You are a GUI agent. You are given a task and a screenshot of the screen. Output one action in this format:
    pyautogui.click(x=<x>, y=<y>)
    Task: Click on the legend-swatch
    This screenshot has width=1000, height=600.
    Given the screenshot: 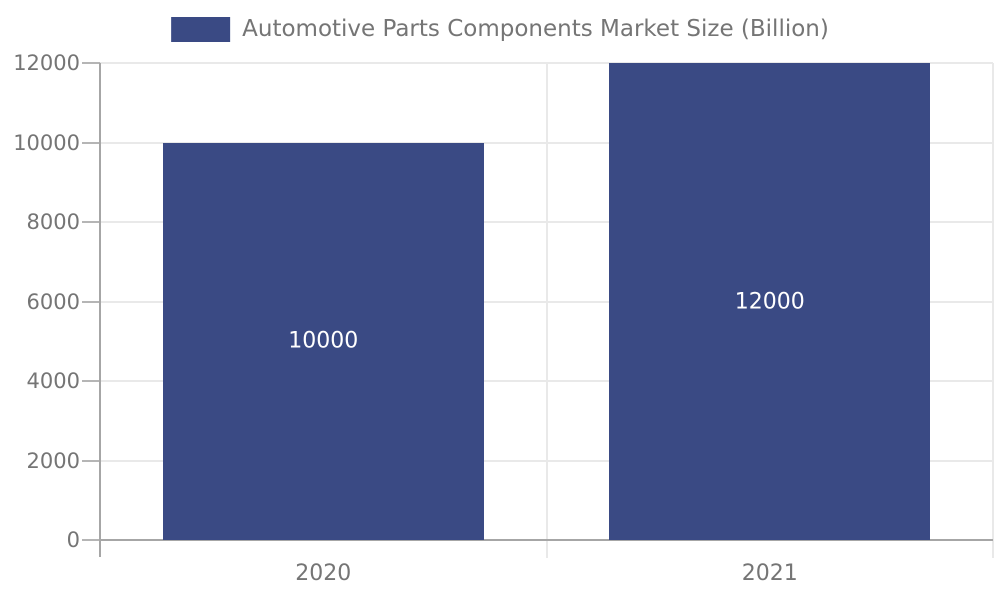 What is the action you would take?
    pyautogui.click(x=201, y=29)
    